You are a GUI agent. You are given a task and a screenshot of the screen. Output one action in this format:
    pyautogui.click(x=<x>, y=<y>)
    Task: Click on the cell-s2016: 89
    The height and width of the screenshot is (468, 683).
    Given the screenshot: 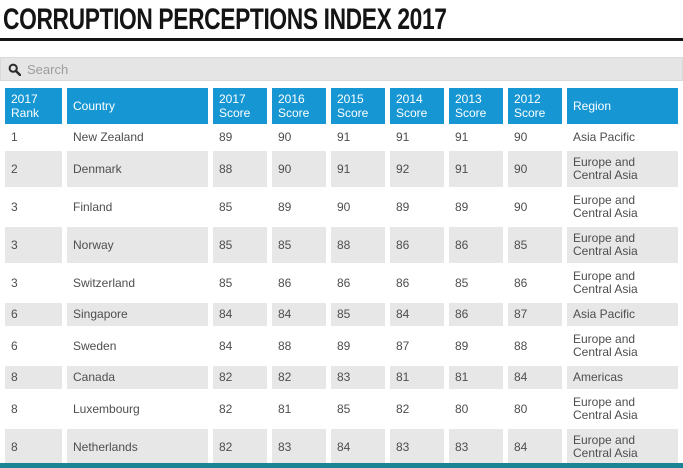 What is the action you would take?
    pyautogui.click(x=299, y=207)
    